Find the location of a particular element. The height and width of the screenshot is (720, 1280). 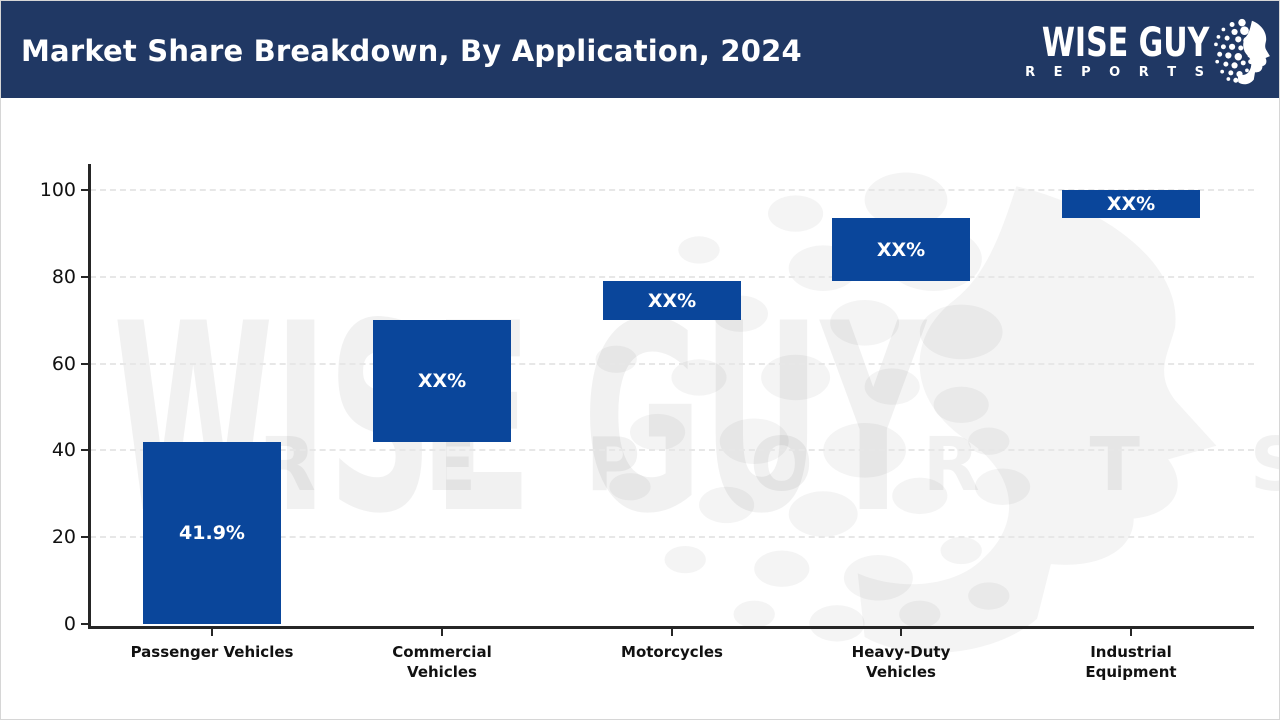

x-category-label-motorcycles: Motorcycles is located at coordinates (672, 652).